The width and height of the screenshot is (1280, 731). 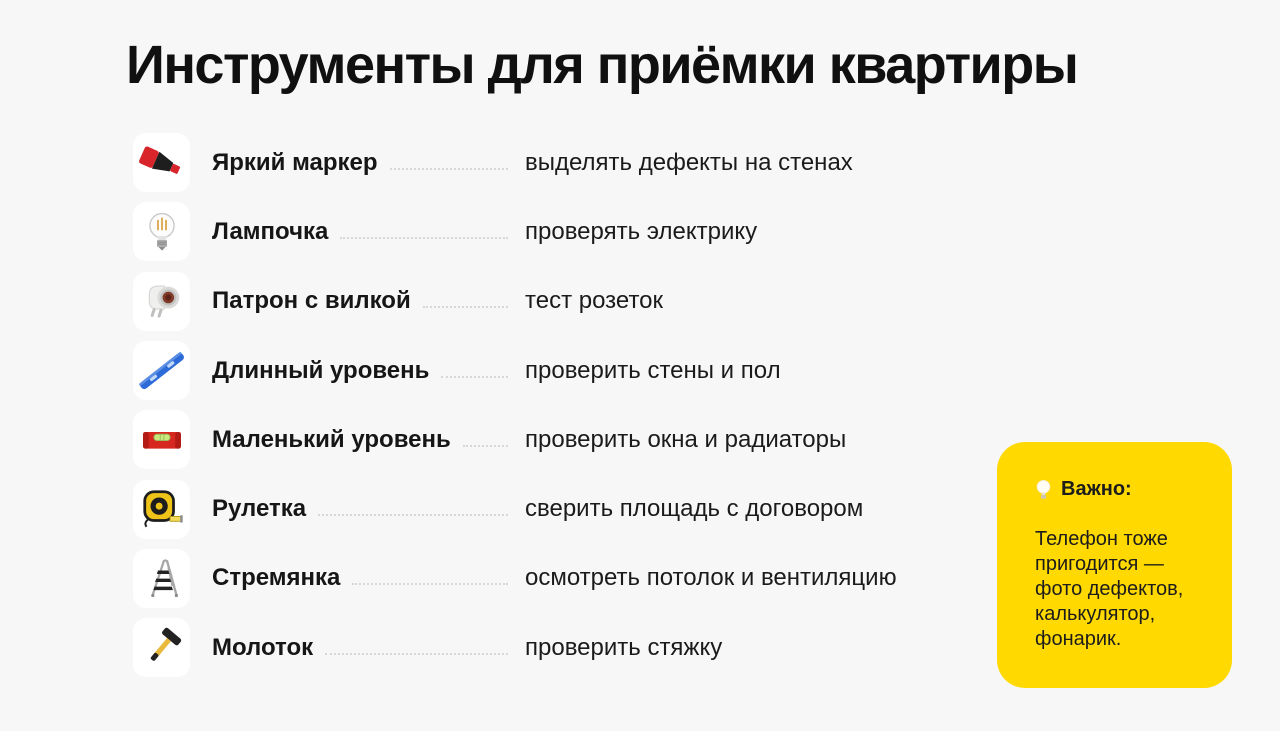 I want to click on tape-measure-icon, so click(x=162, y=509).